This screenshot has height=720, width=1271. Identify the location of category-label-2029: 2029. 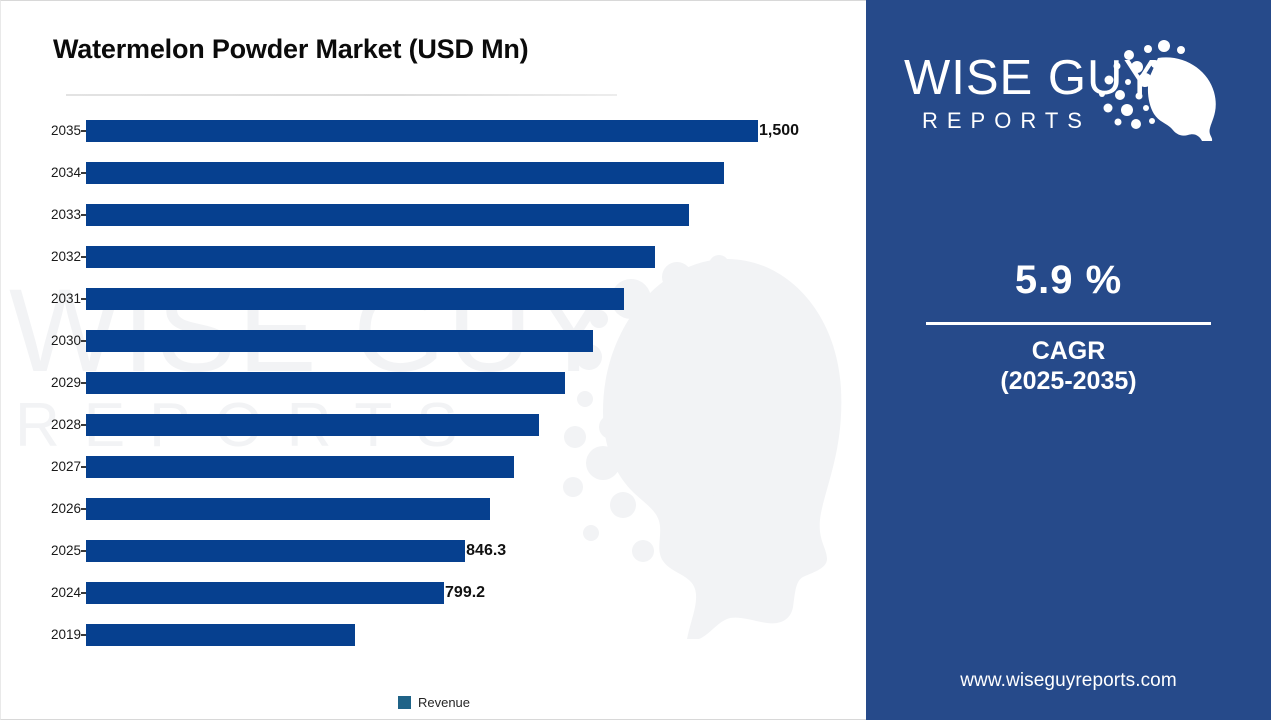
(65, 382).